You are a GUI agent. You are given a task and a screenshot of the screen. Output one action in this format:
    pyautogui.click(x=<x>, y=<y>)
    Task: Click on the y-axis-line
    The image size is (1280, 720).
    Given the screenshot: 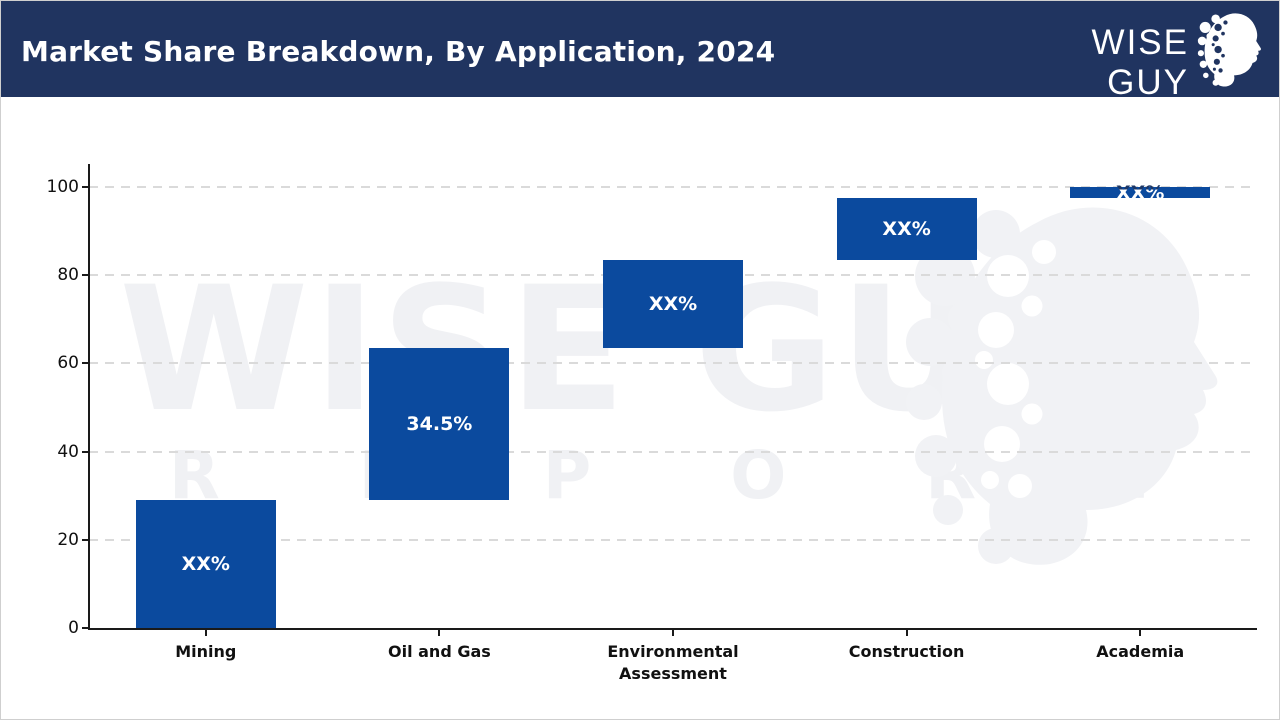 What is the action you would take?
    pyautogui.click(x=89, y=397)
    